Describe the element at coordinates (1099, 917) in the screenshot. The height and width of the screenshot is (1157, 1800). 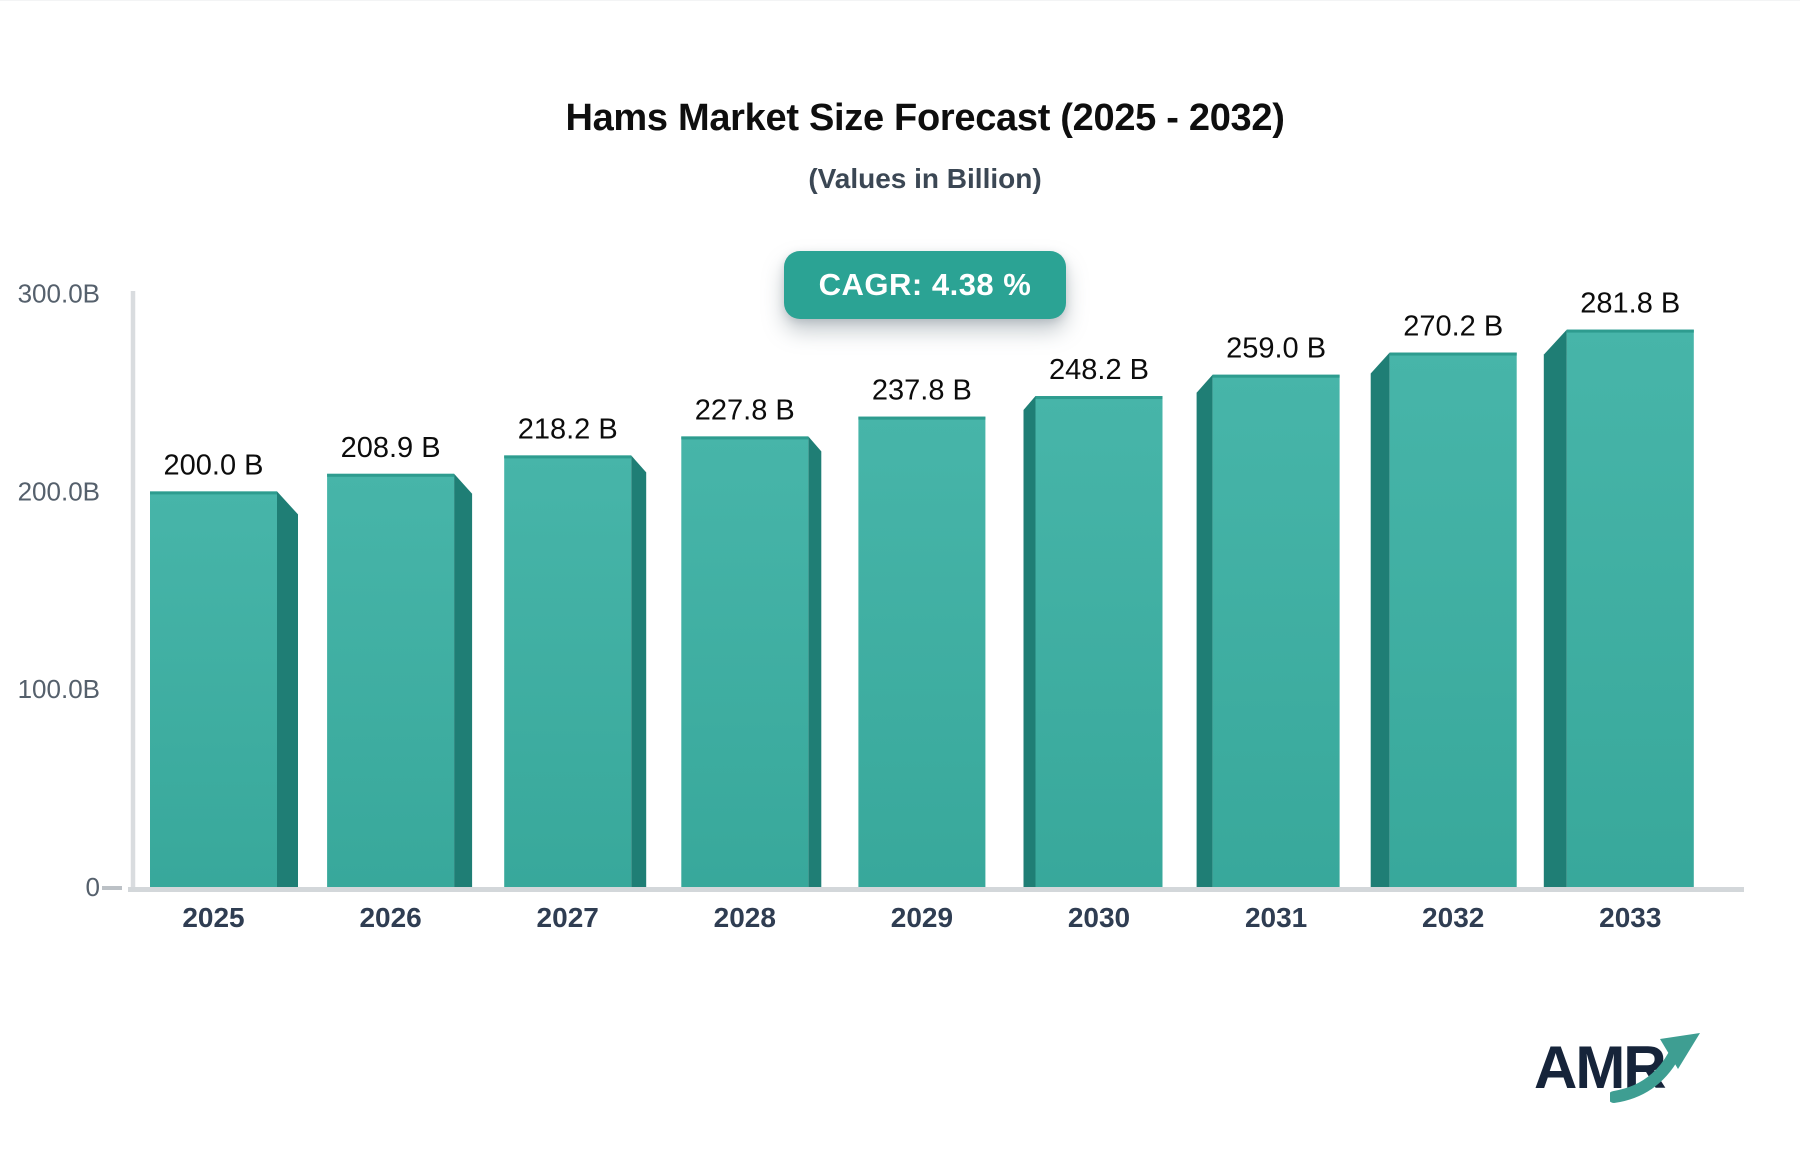
I see `x-axis-year-label: 2030` at that location.